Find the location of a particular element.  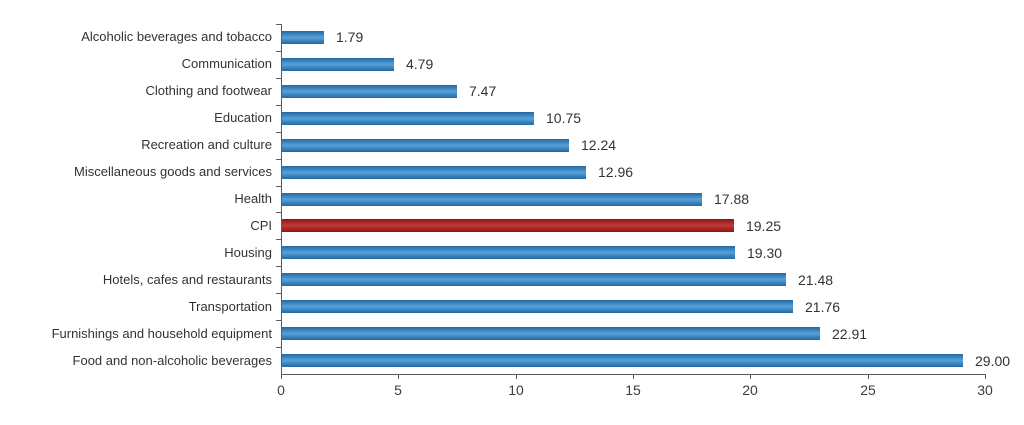

category-label: Recreation and culture is located at coordinates (206, 144).